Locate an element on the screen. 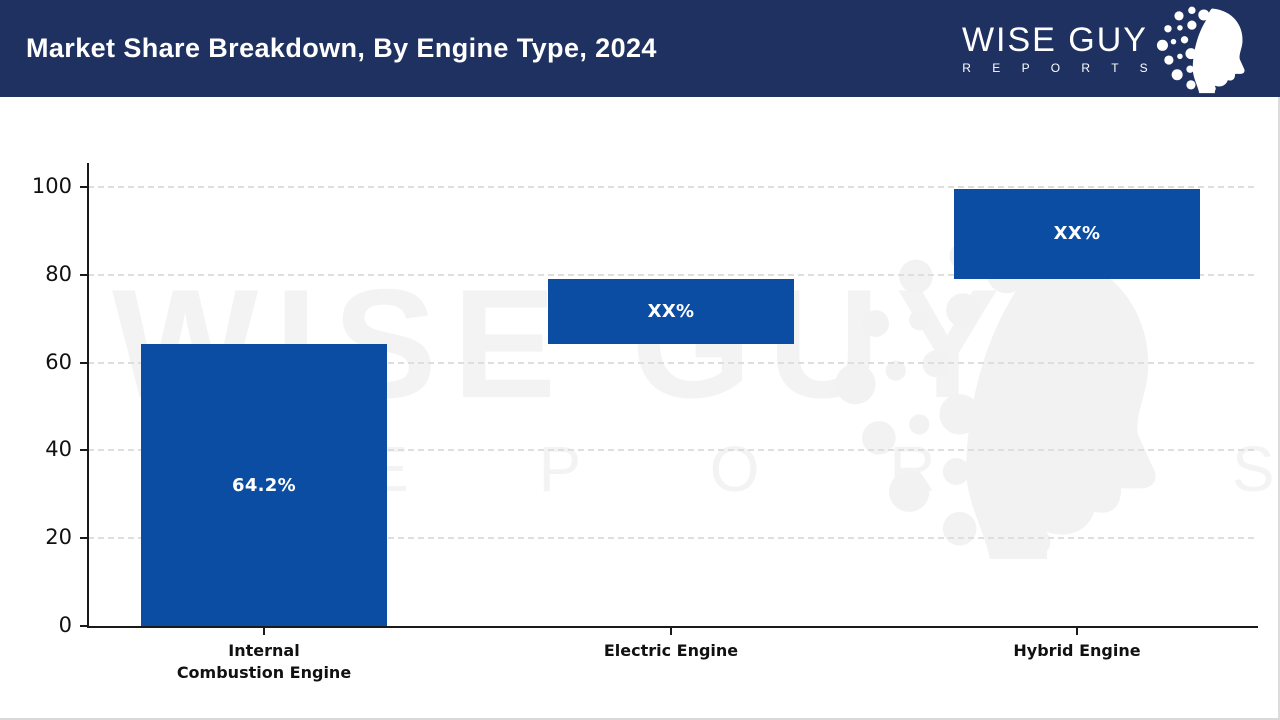  x-category-label: Electric Engine is located at coordinates (671, 650).